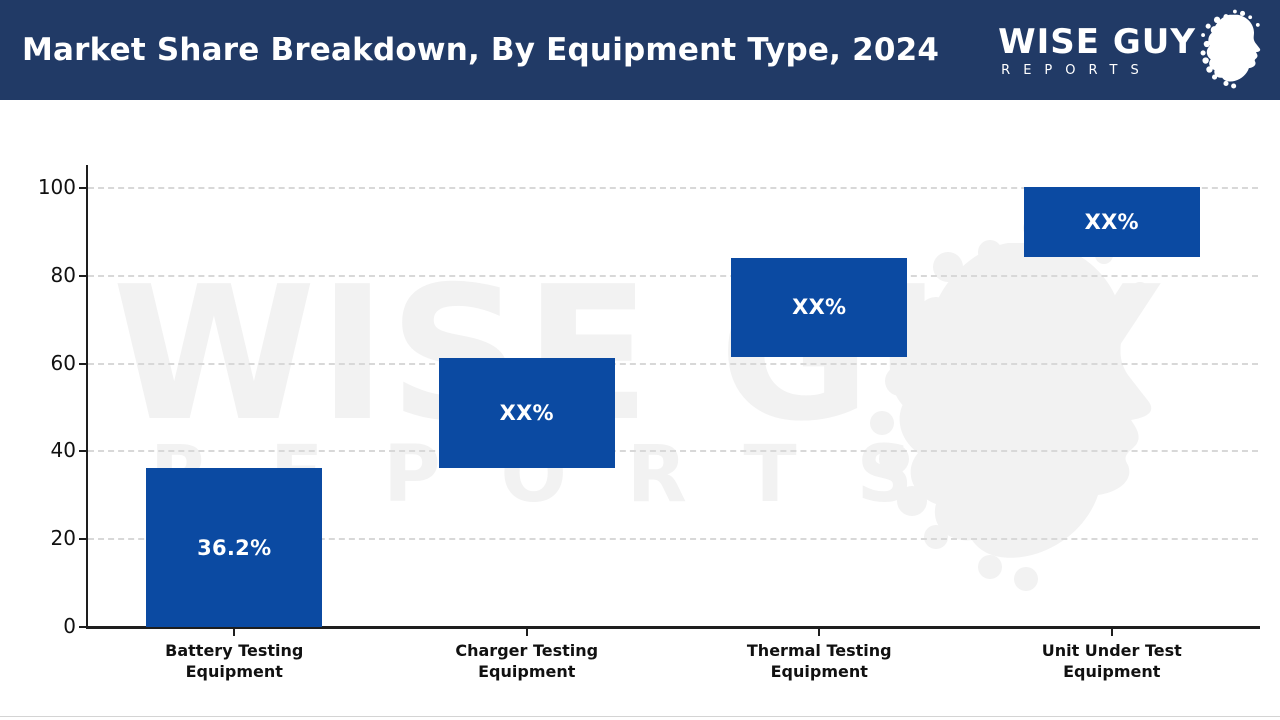 The image size is (1280, 720). I want to click on bar-value-label: 36.2%, so click(234, 547).